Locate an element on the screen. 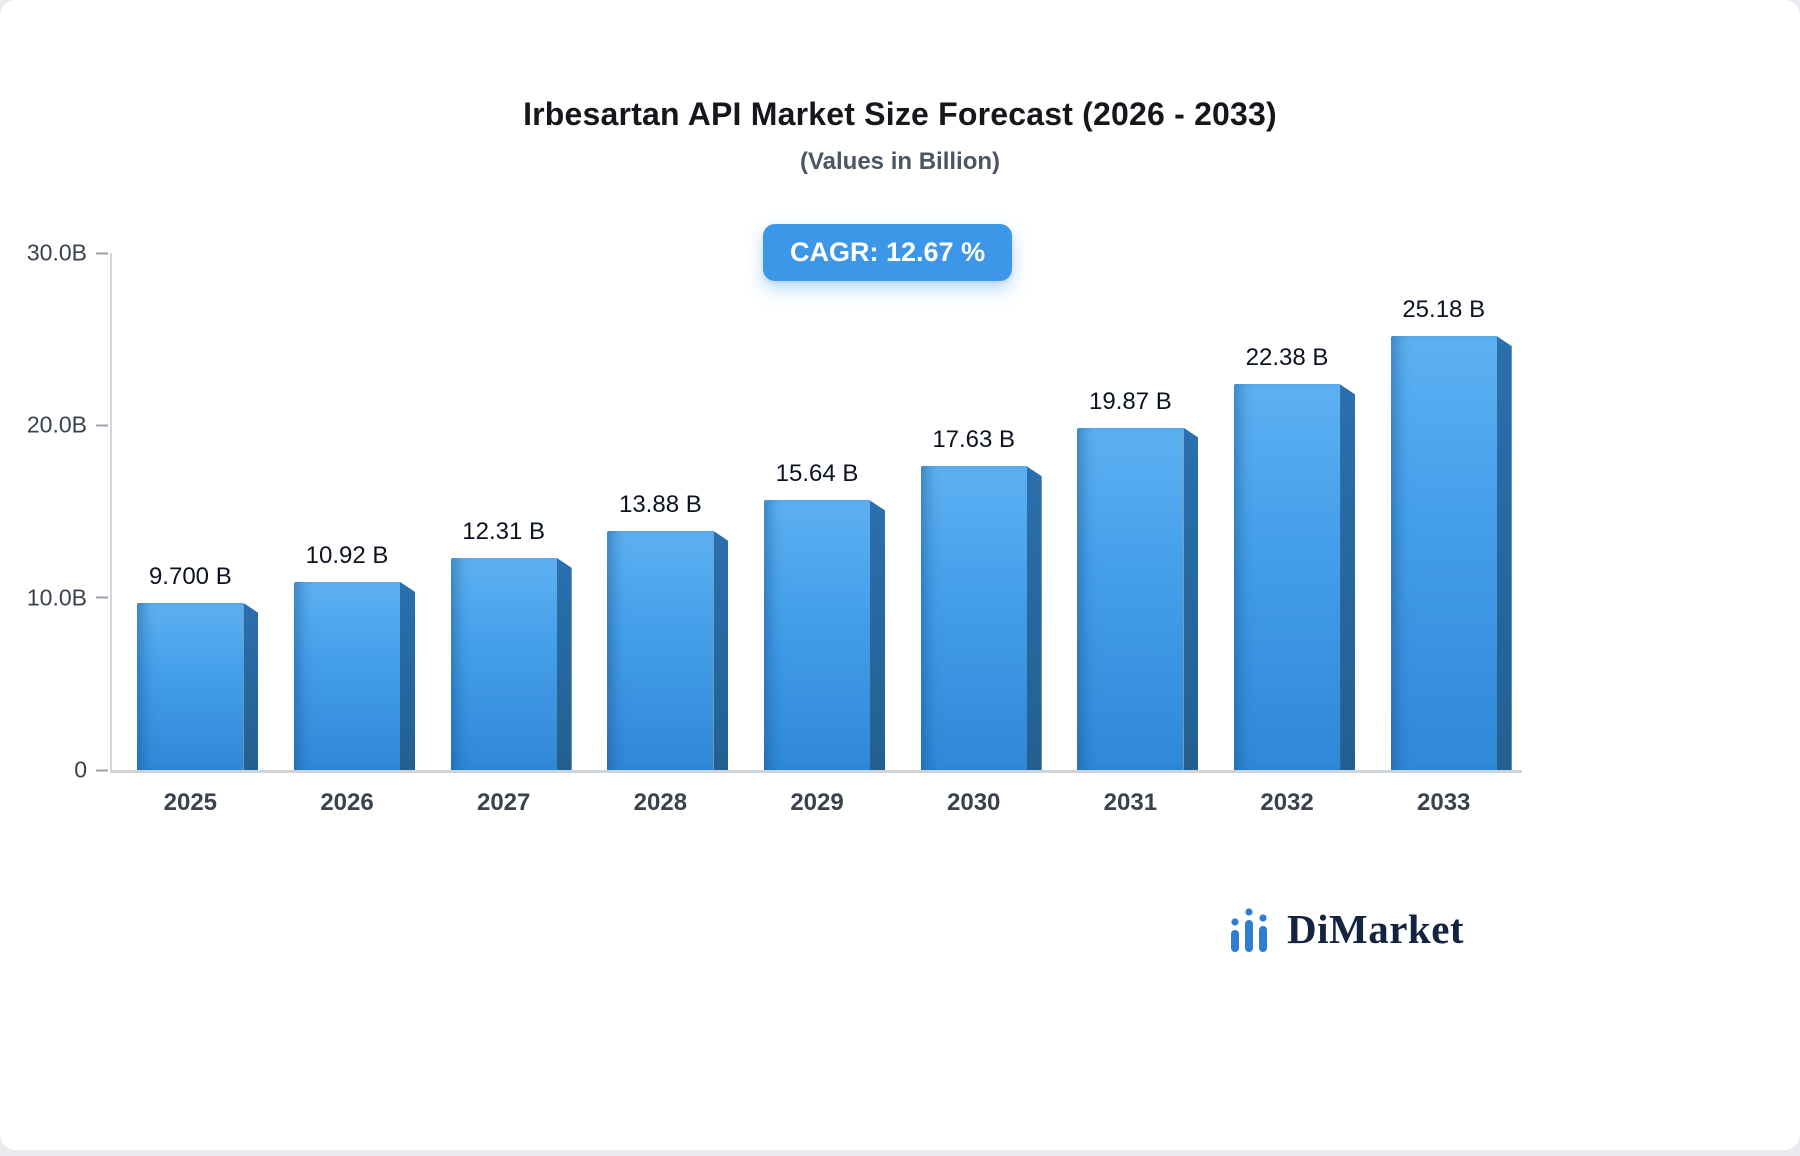 Image resolution: width=1800 pixels, height=1156 pixels. bar-slot: 15.64 B 2029 is located at coordinates (817, 534).